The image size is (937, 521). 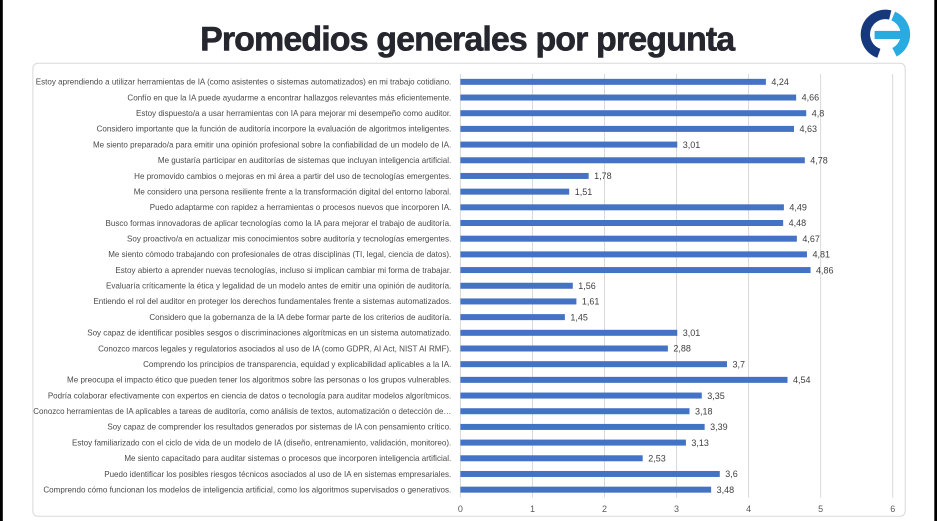 I want to click on svg-text: 3, so click(x=676, y=509).